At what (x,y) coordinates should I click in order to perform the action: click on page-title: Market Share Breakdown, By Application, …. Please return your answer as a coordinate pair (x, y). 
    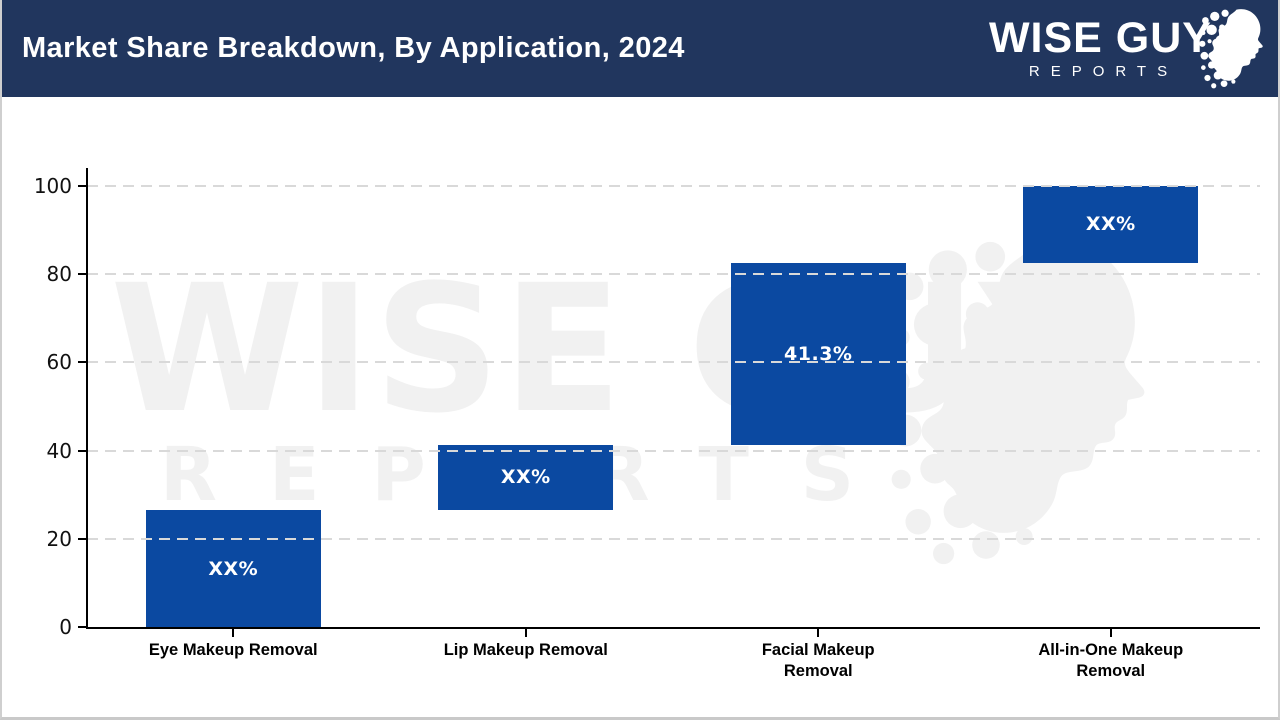
    Looking at the image, I should click on (353, 48).